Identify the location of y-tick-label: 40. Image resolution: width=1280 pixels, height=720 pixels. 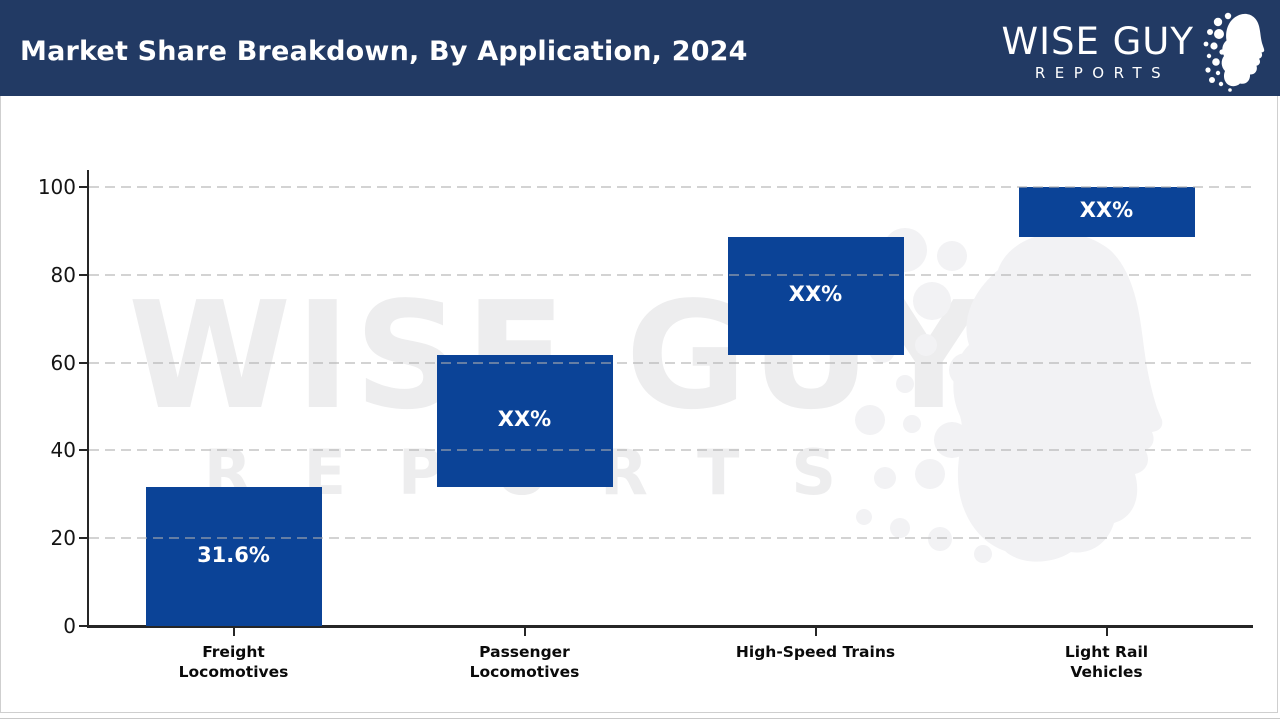
(63, 450).